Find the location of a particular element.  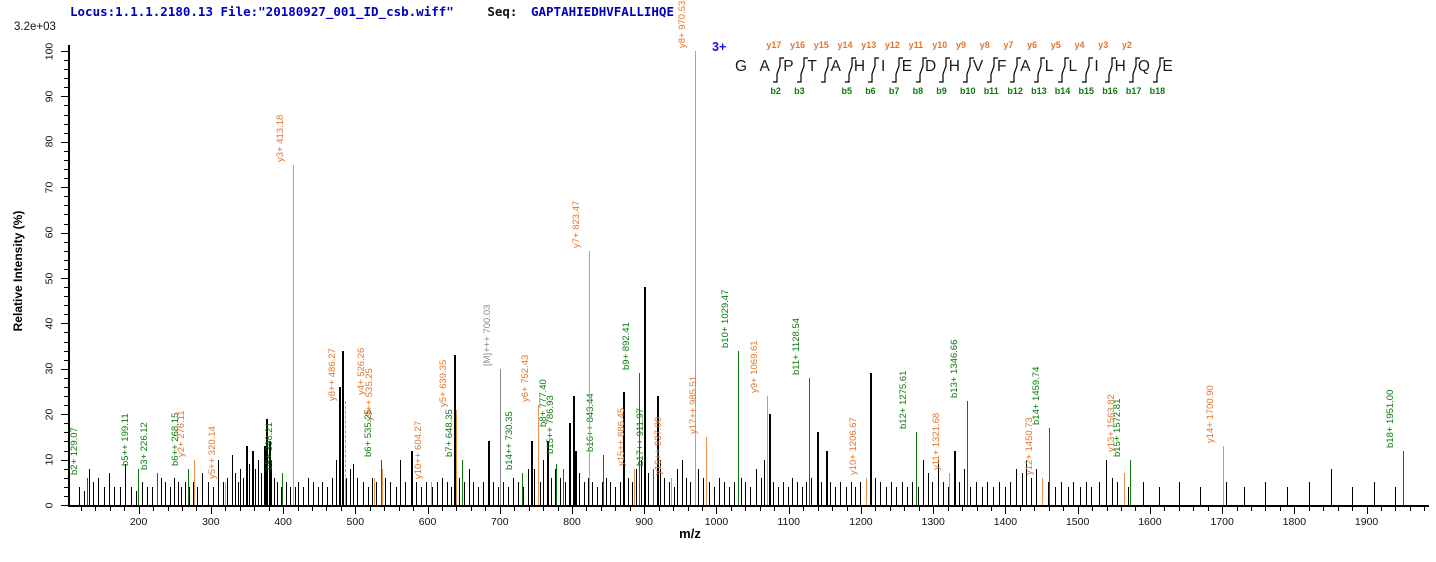

x-tick-label: 200 is located at coordinates (138, 522).